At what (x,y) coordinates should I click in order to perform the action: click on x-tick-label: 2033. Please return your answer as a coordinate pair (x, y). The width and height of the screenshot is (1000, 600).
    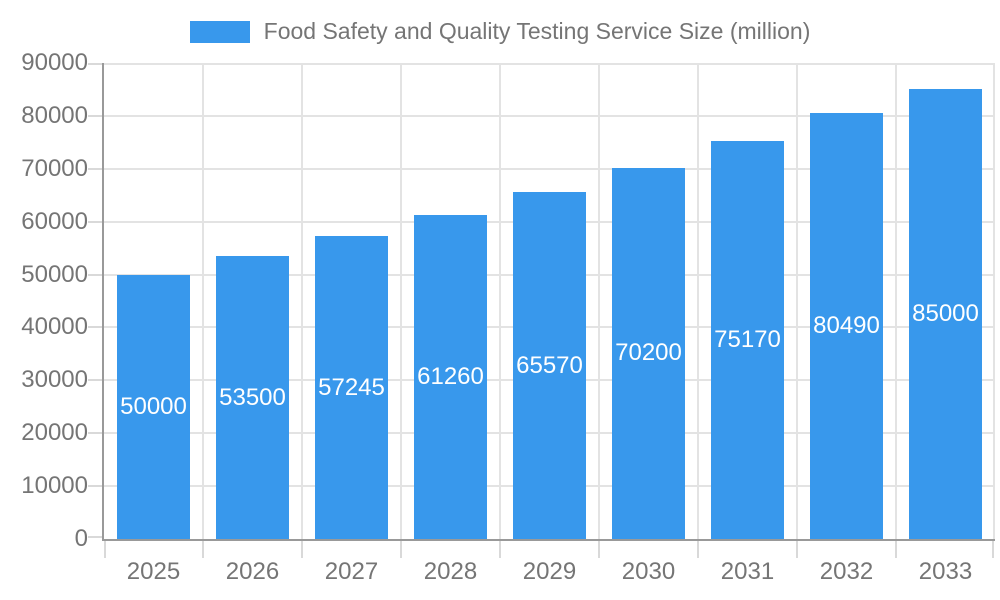
    Looking at the image, I should click on (945, 571).